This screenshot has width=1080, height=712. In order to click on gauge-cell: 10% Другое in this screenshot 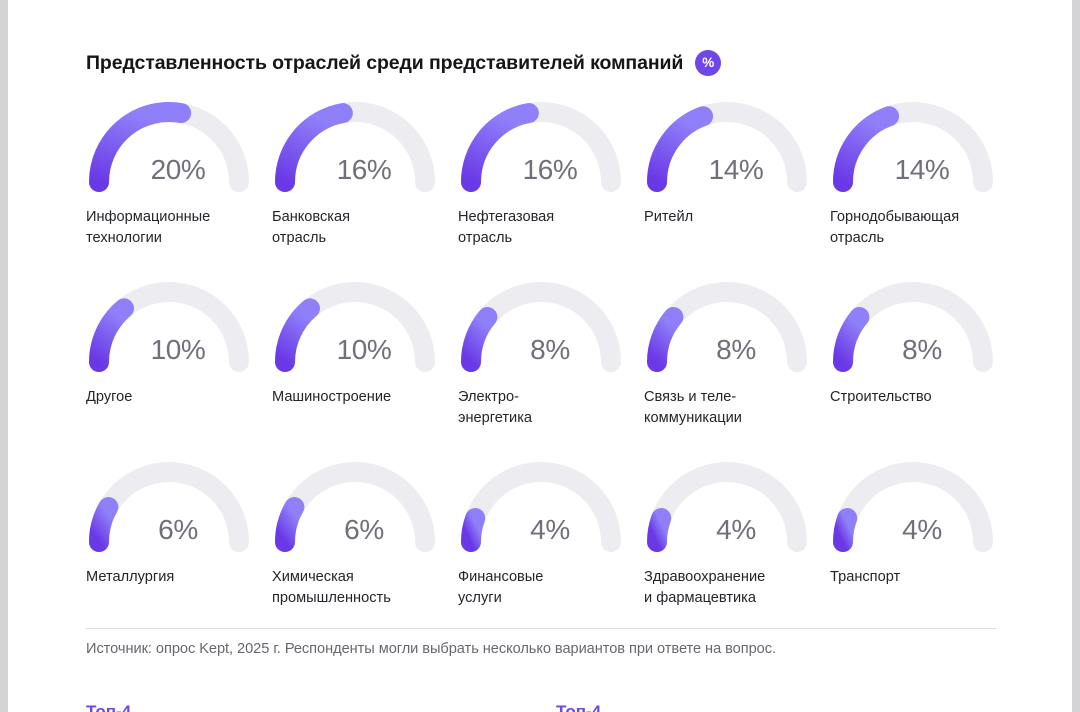, I will do `click(179, 364)`.